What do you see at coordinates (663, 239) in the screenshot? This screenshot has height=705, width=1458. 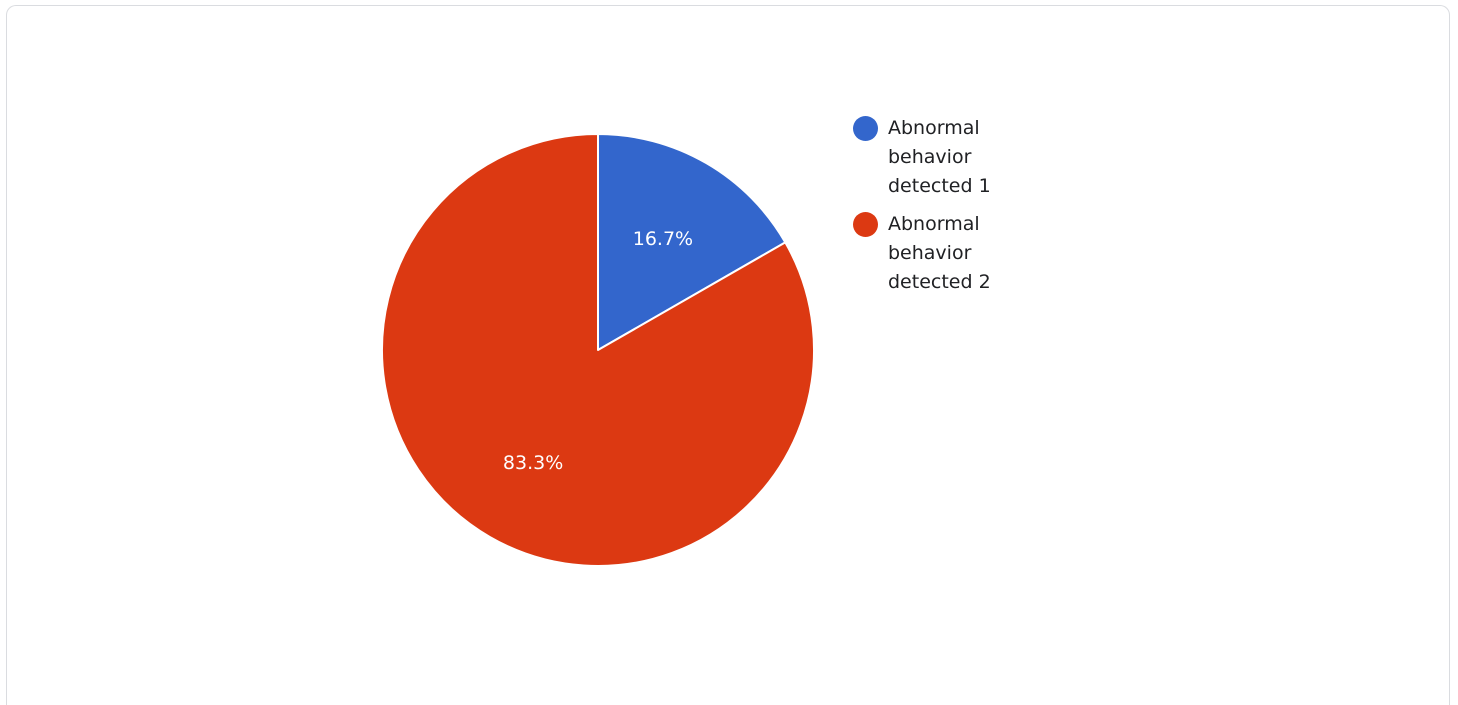 I see `slice-percent-label-1: 16.7%` at bounding box center [663, 239].